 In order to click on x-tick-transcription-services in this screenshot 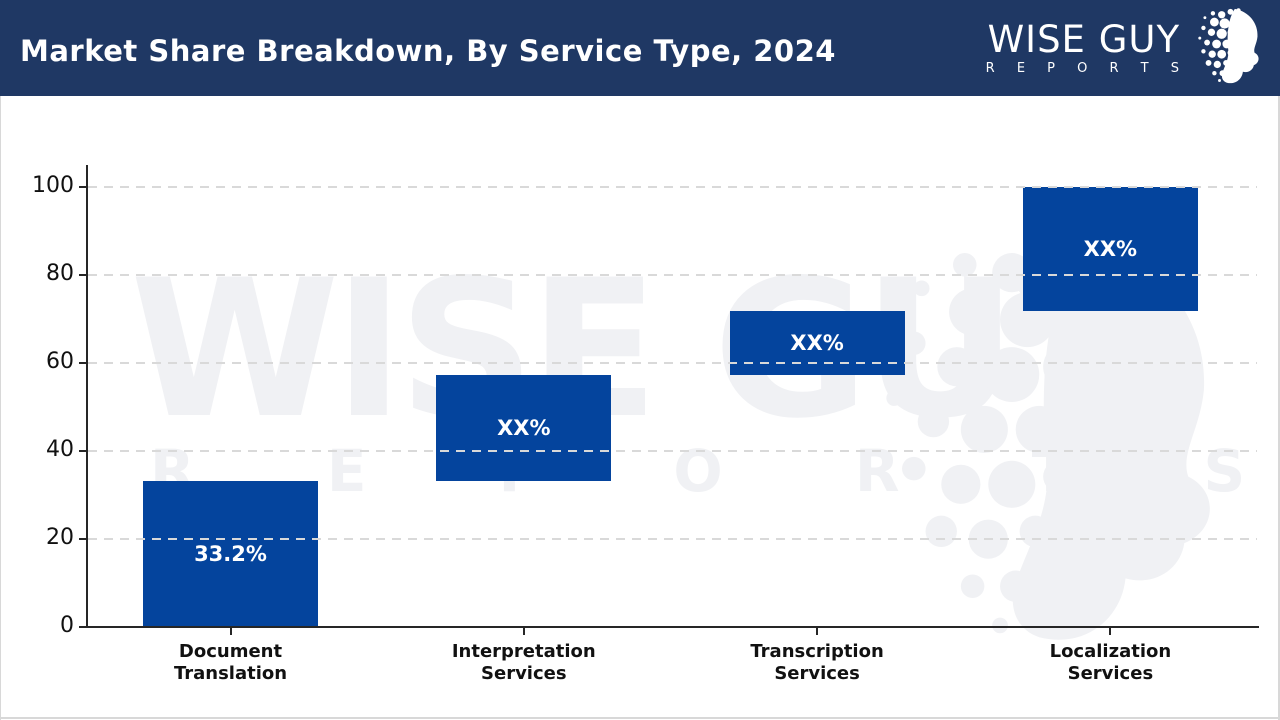, I will do `click(817, 631)`.